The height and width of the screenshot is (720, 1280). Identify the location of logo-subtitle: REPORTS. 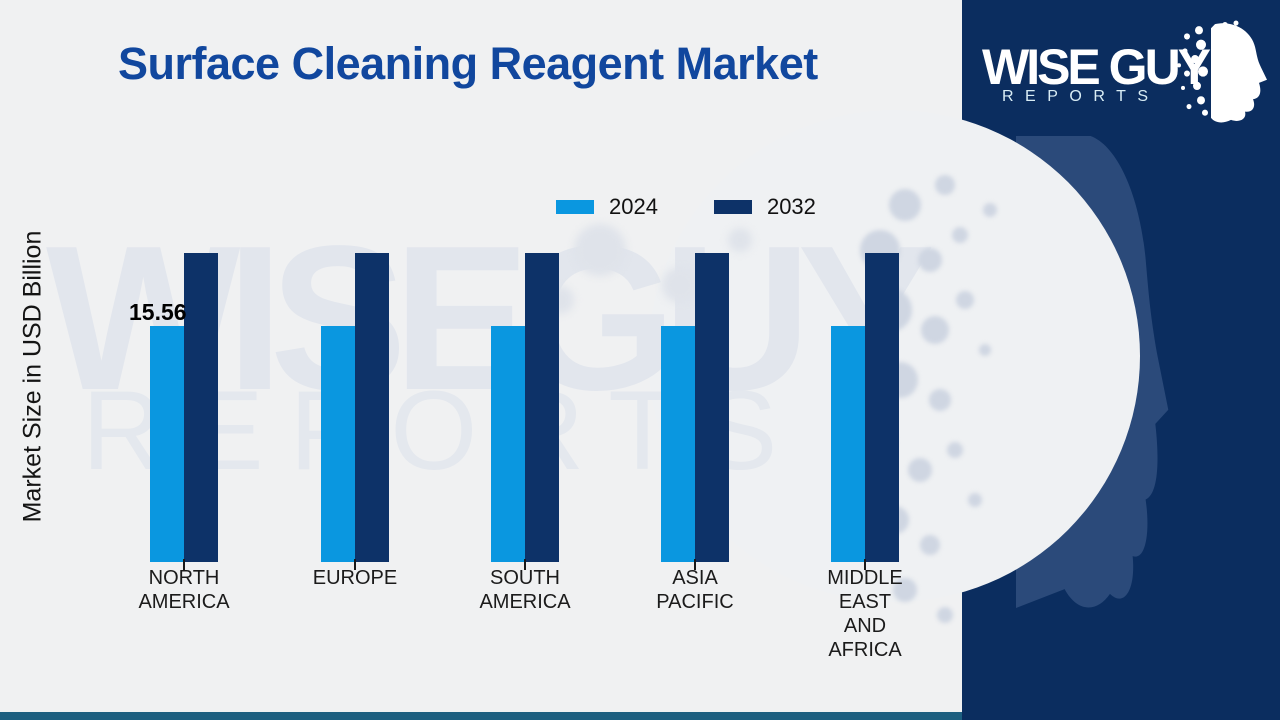
(1081, 96).